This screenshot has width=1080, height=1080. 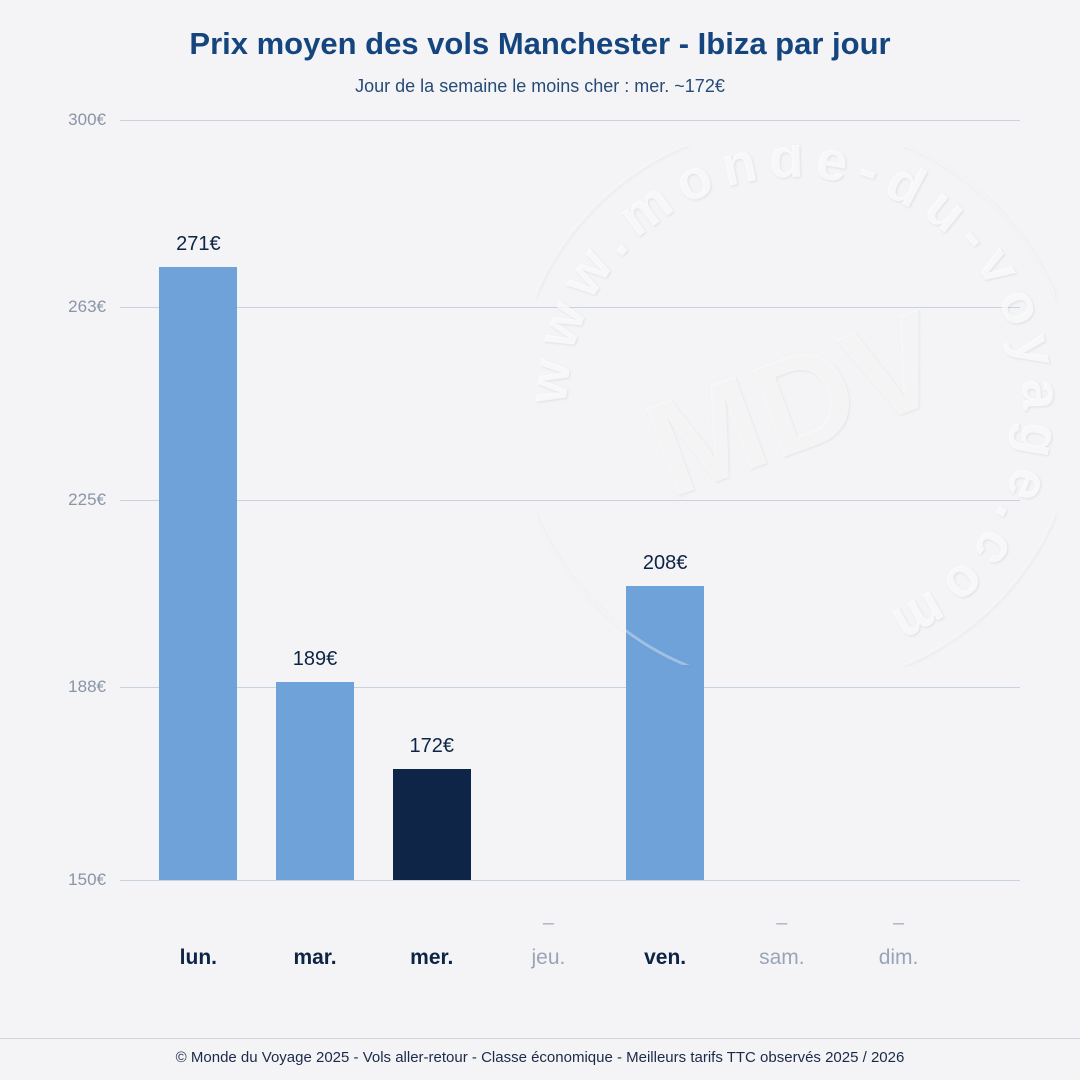 What do you see at coordinates (782, 957) in the screenshot?
I see `day-label-sam: sam.` at bounding box center [782, 957].